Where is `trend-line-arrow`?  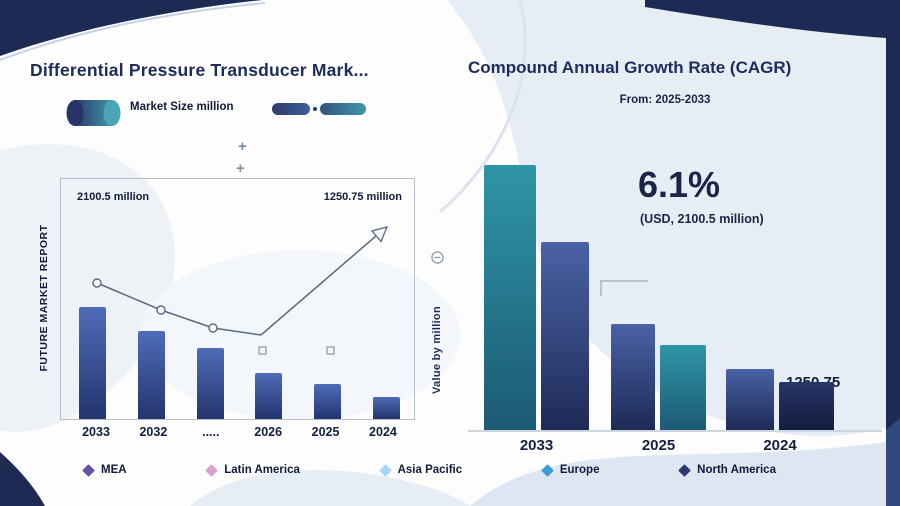
trend-line-arrow is located at coordinates (240, 290).